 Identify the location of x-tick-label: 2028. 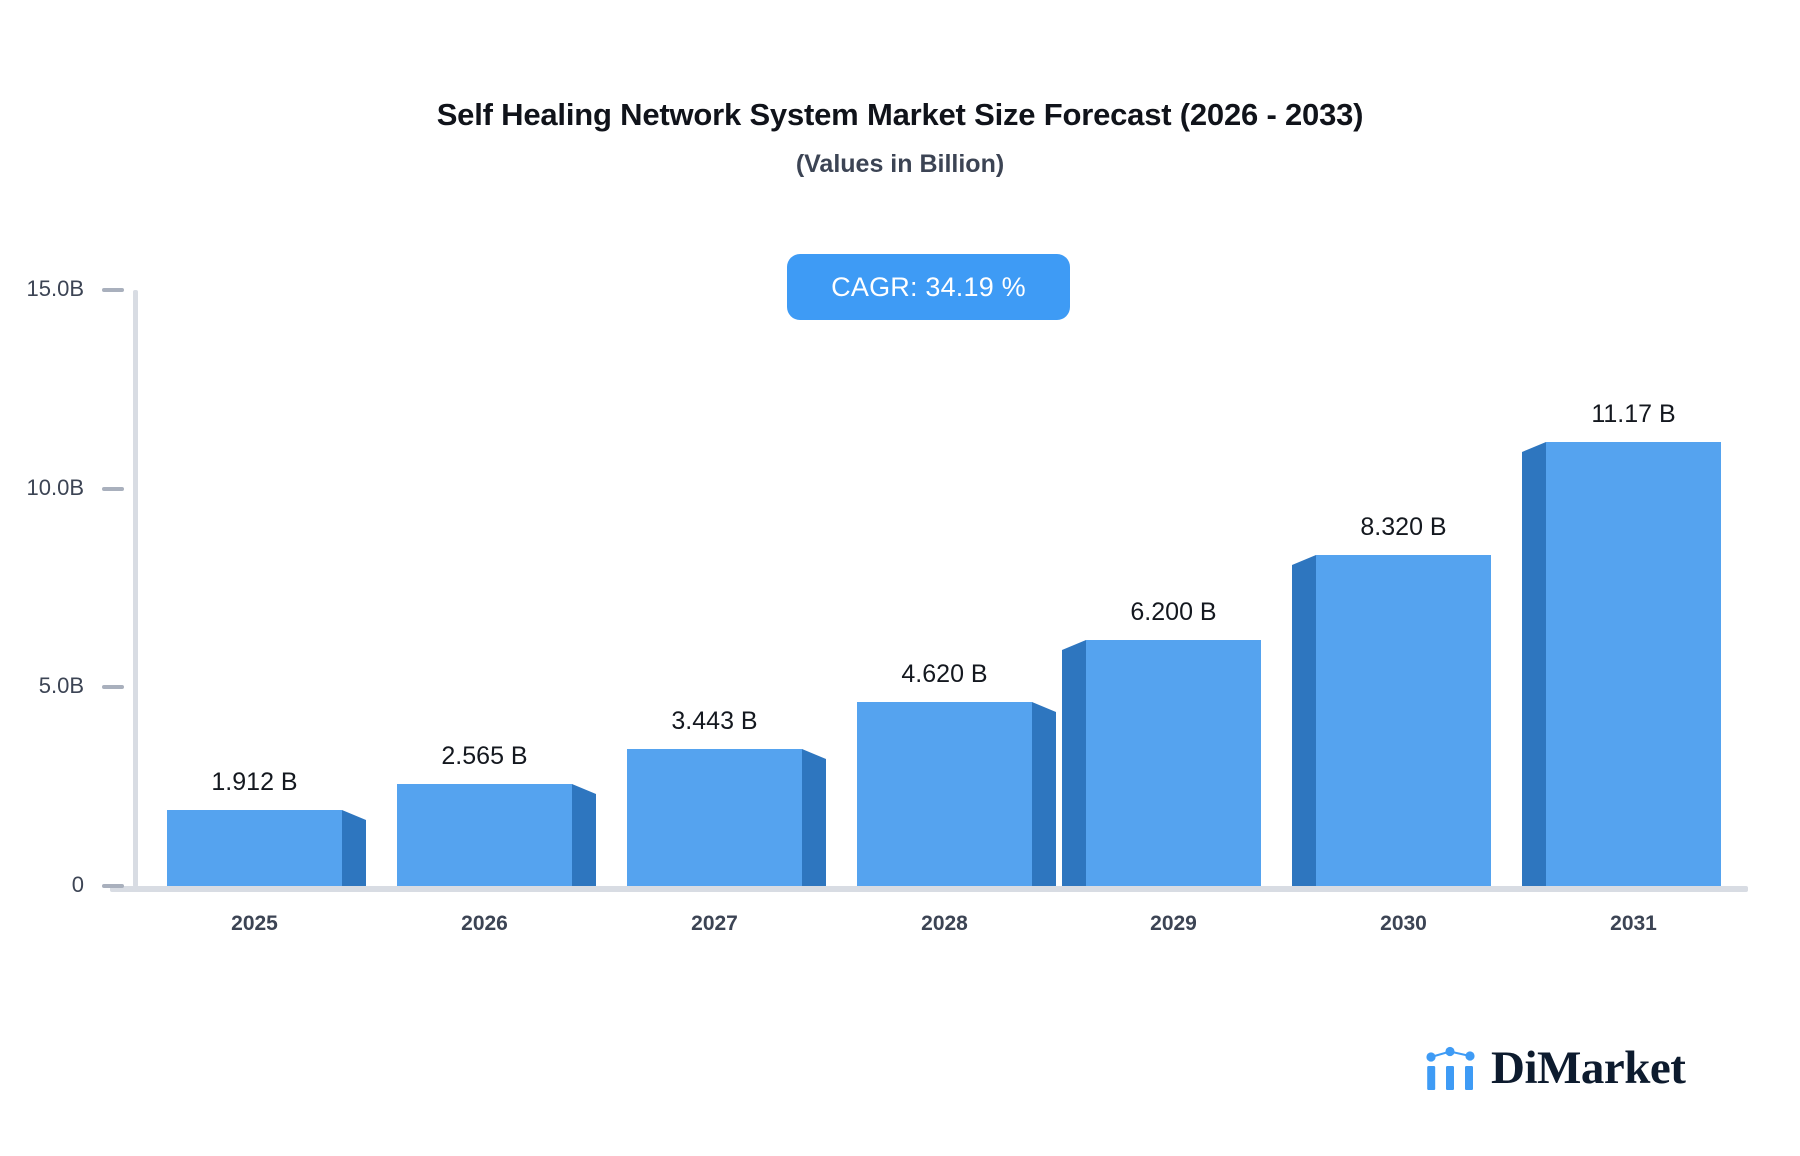
(944, 923).